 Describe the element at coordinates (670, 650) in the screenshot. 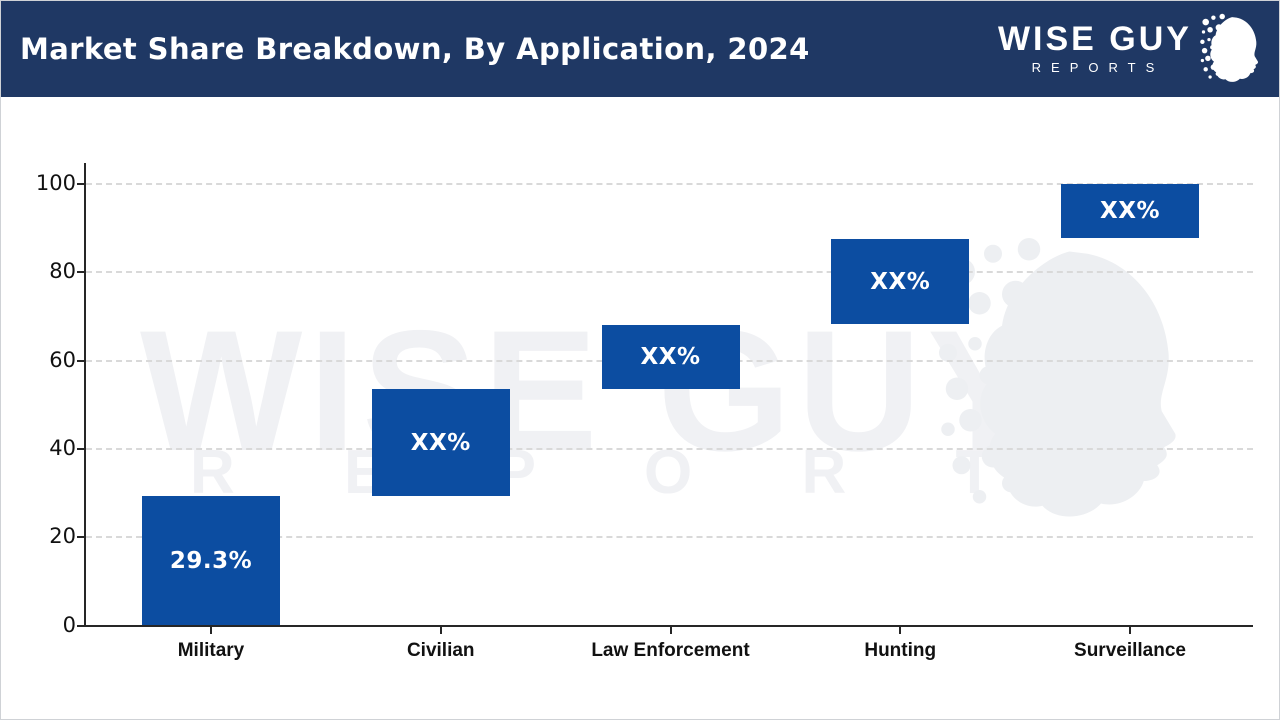

I see `x-tick-label-law-enforcement: Law Enforcement` at that location.